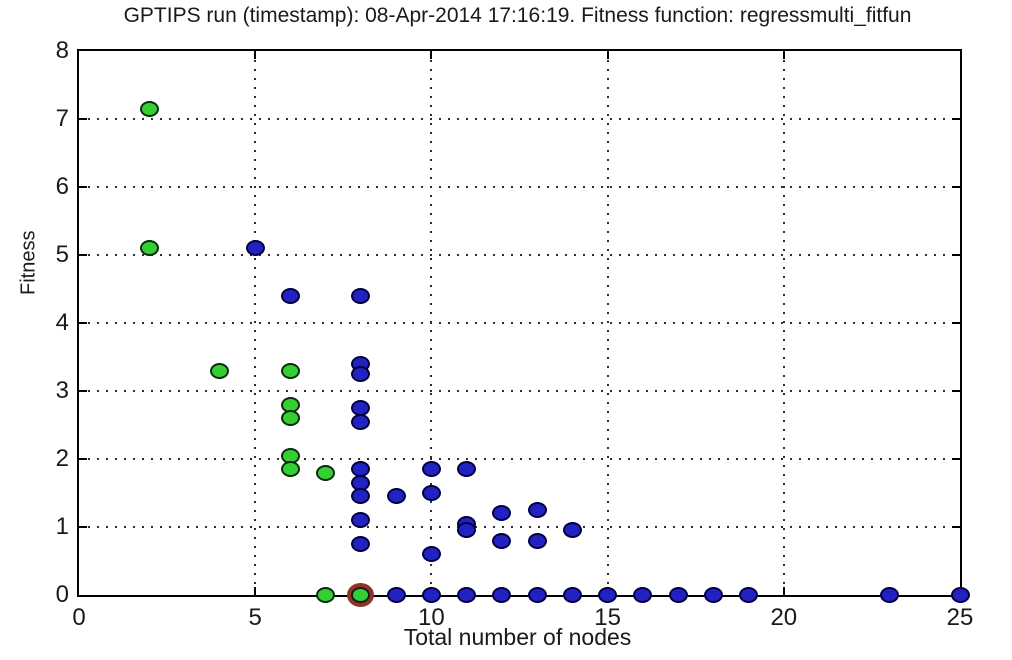  I want to click on y-tick-label-6: 6, so click(62, 186).